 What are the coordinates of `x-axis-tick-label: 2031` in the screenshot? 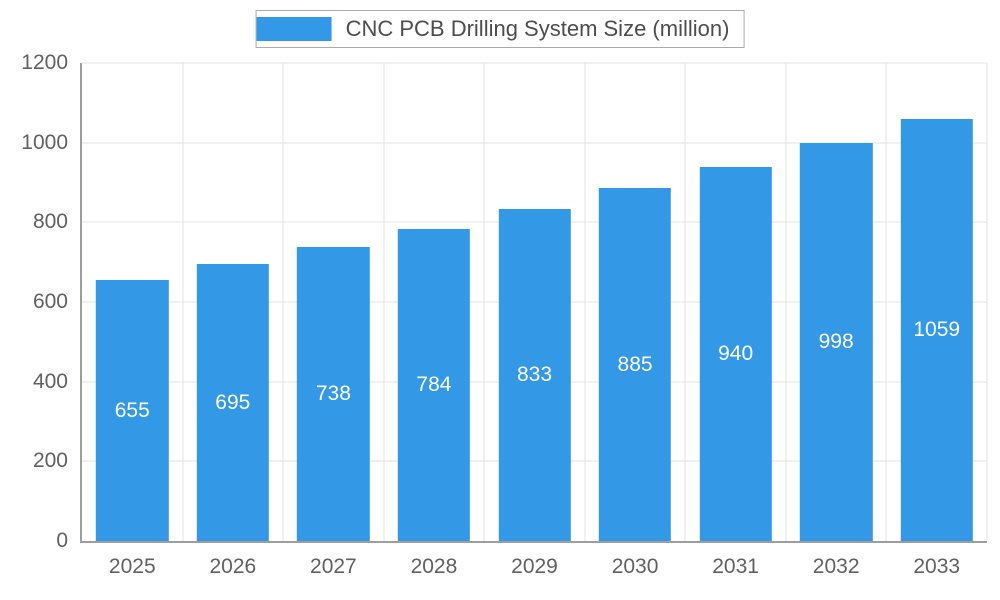 It's located at (735, 566).